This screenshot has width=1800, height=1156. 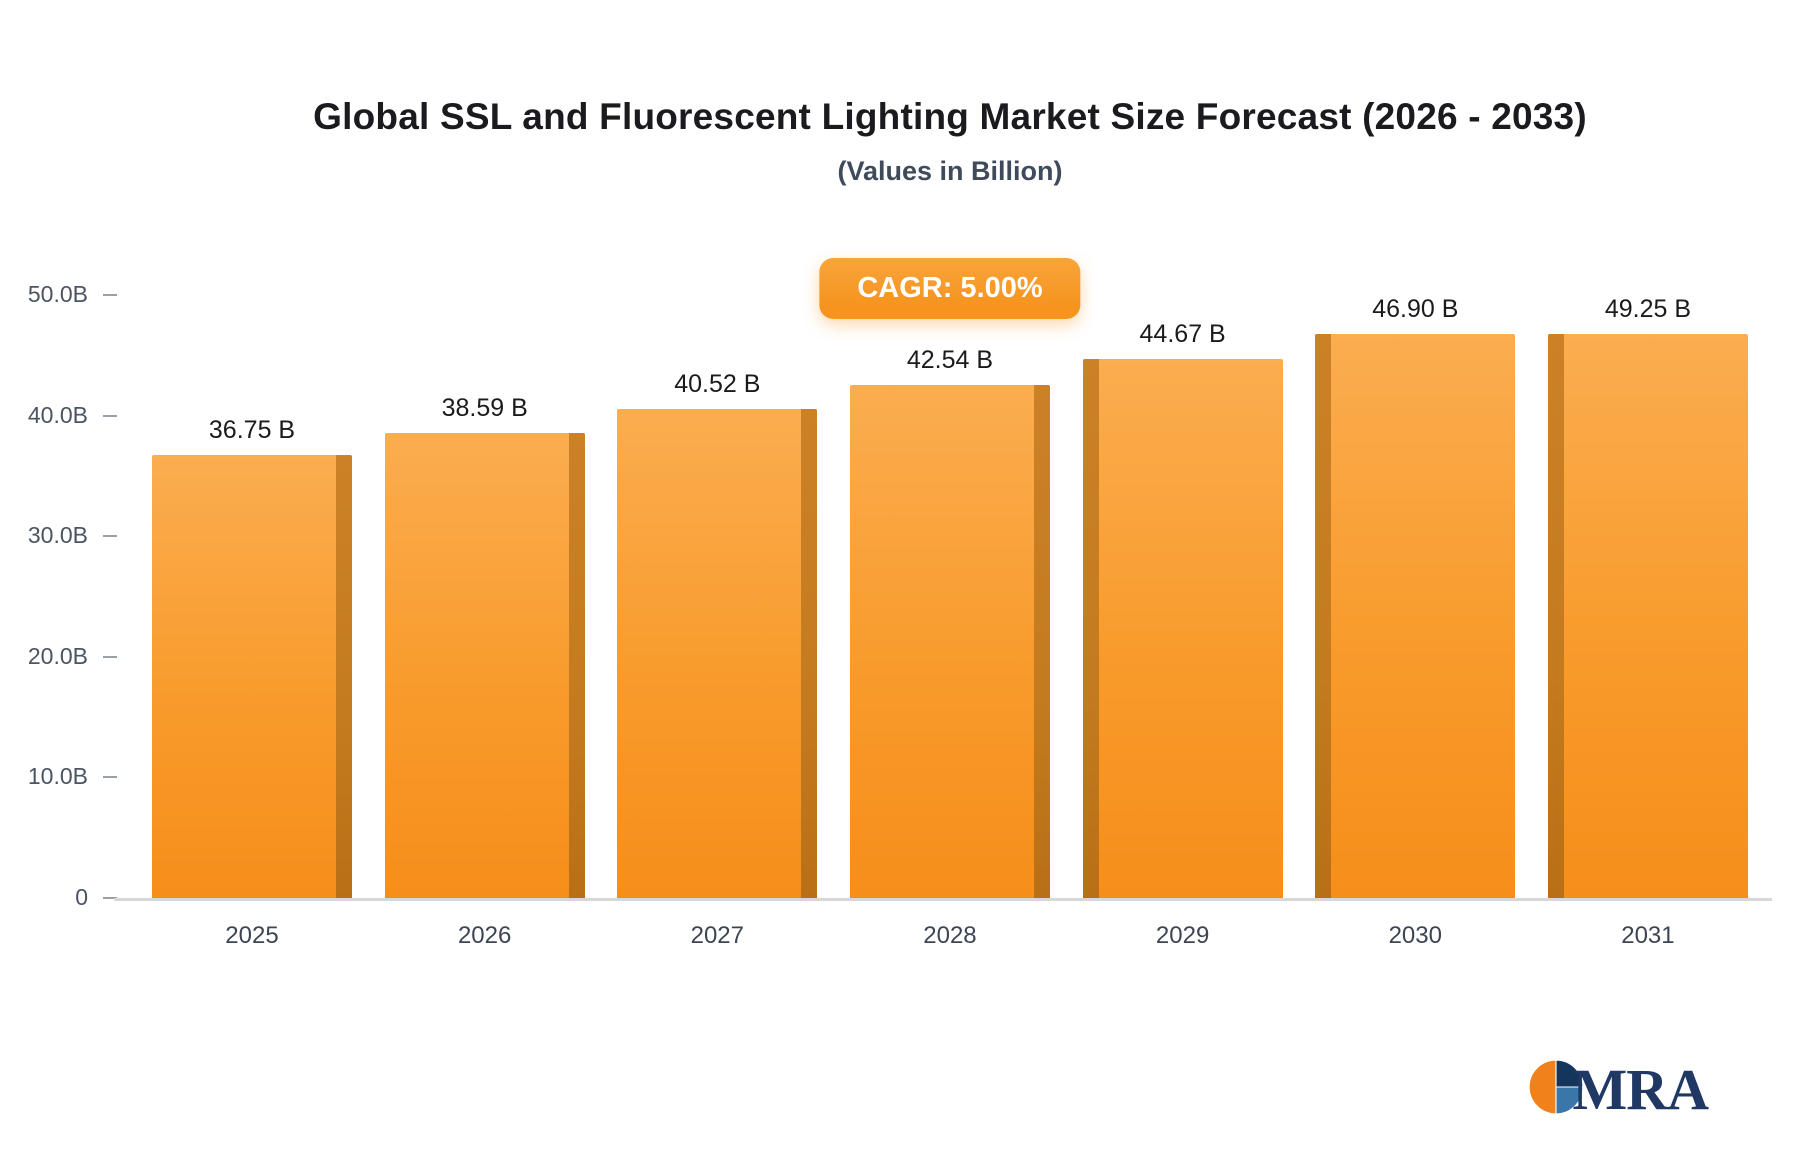 I want to click on bar-slot: 49.25 B 2031, so click(x=1647, y=622).